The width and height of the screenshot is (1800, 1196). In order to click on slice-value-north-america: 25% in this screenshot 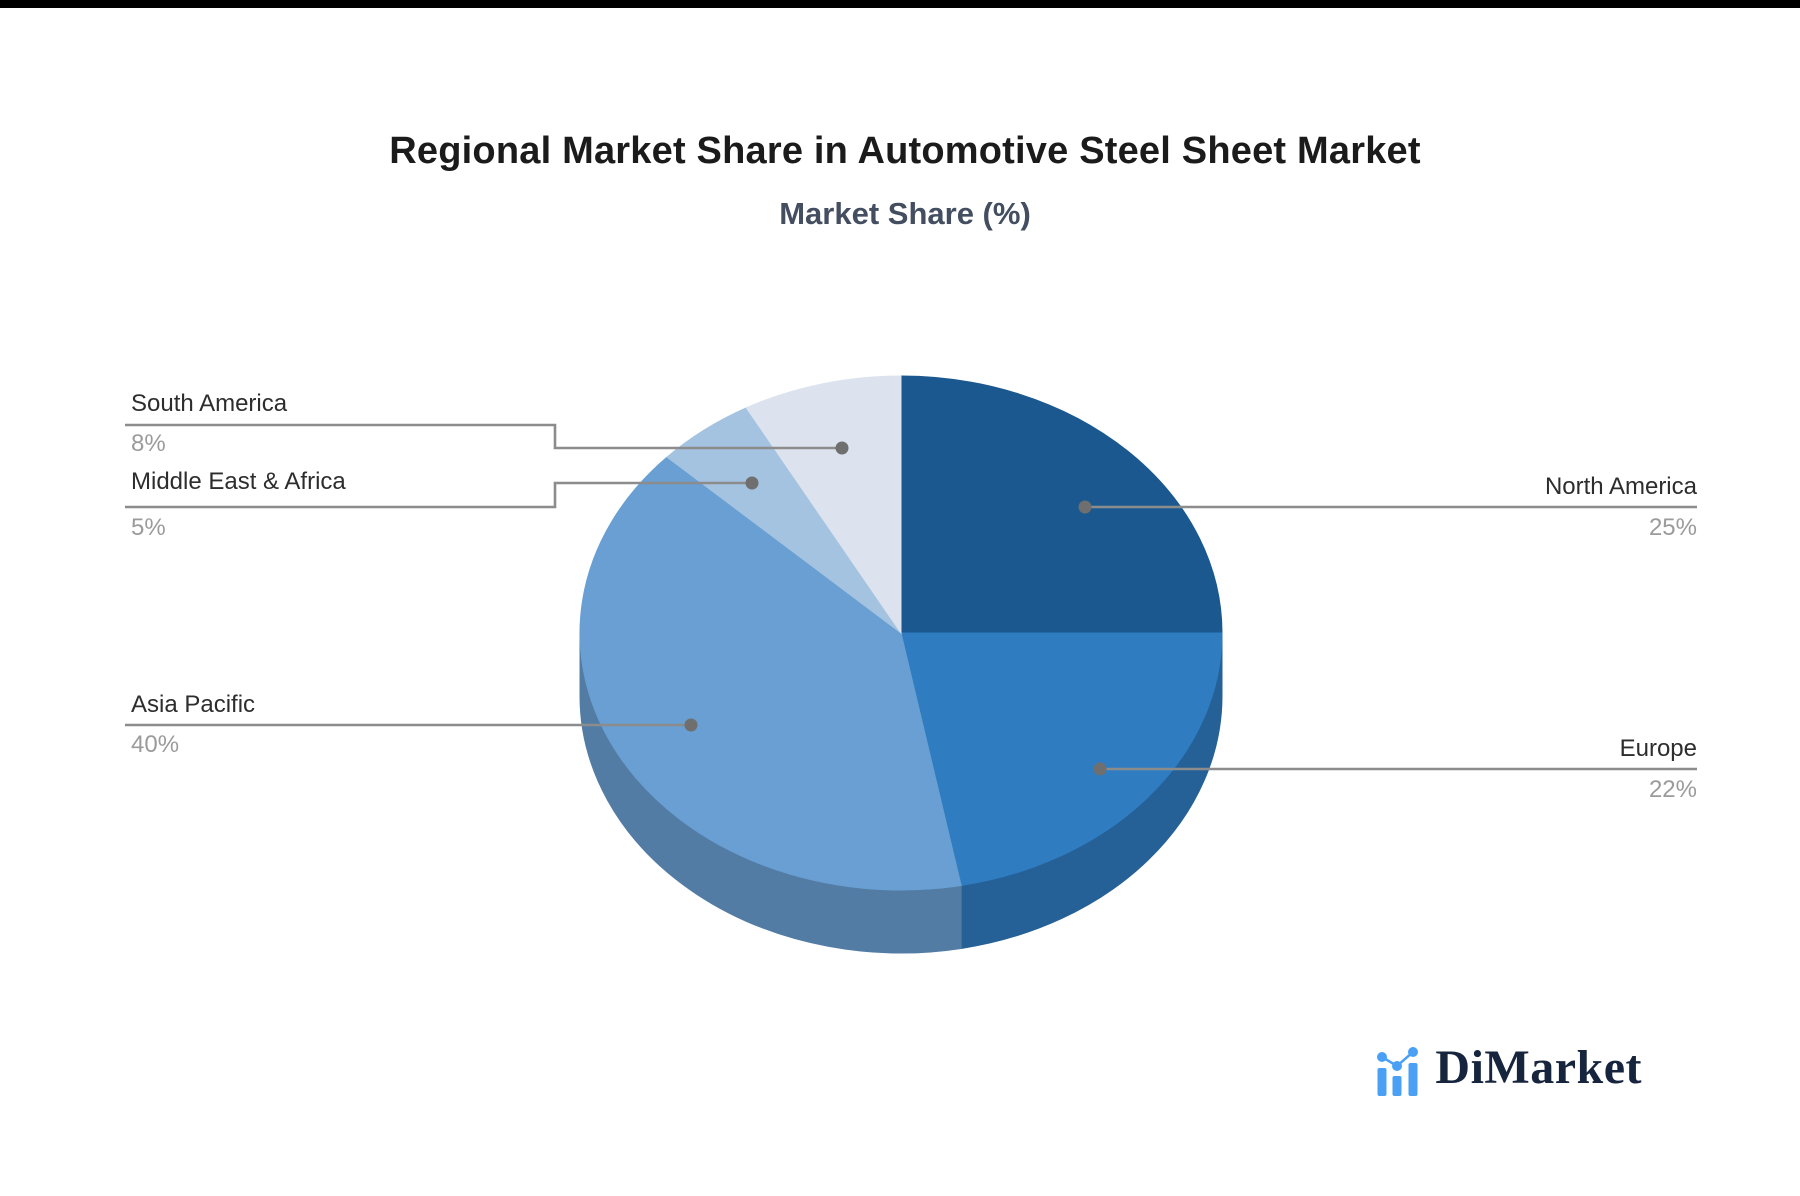, I will do `click(1672, 527)`.